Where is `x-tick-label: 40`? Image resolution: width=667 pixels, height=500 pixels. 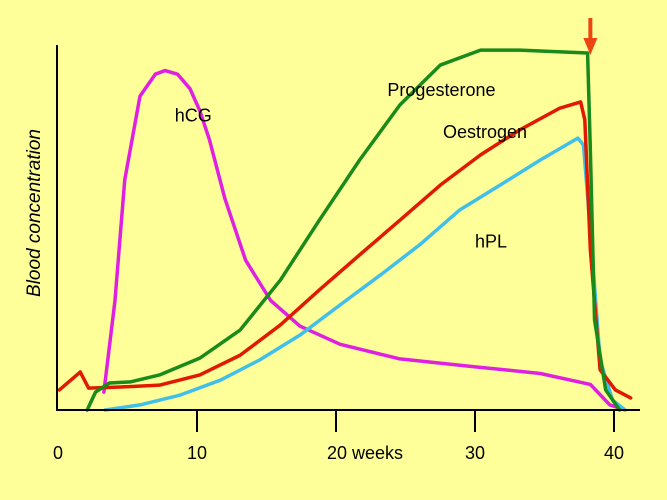 x-tick-label: 40 is located at coordinates (614, 453).